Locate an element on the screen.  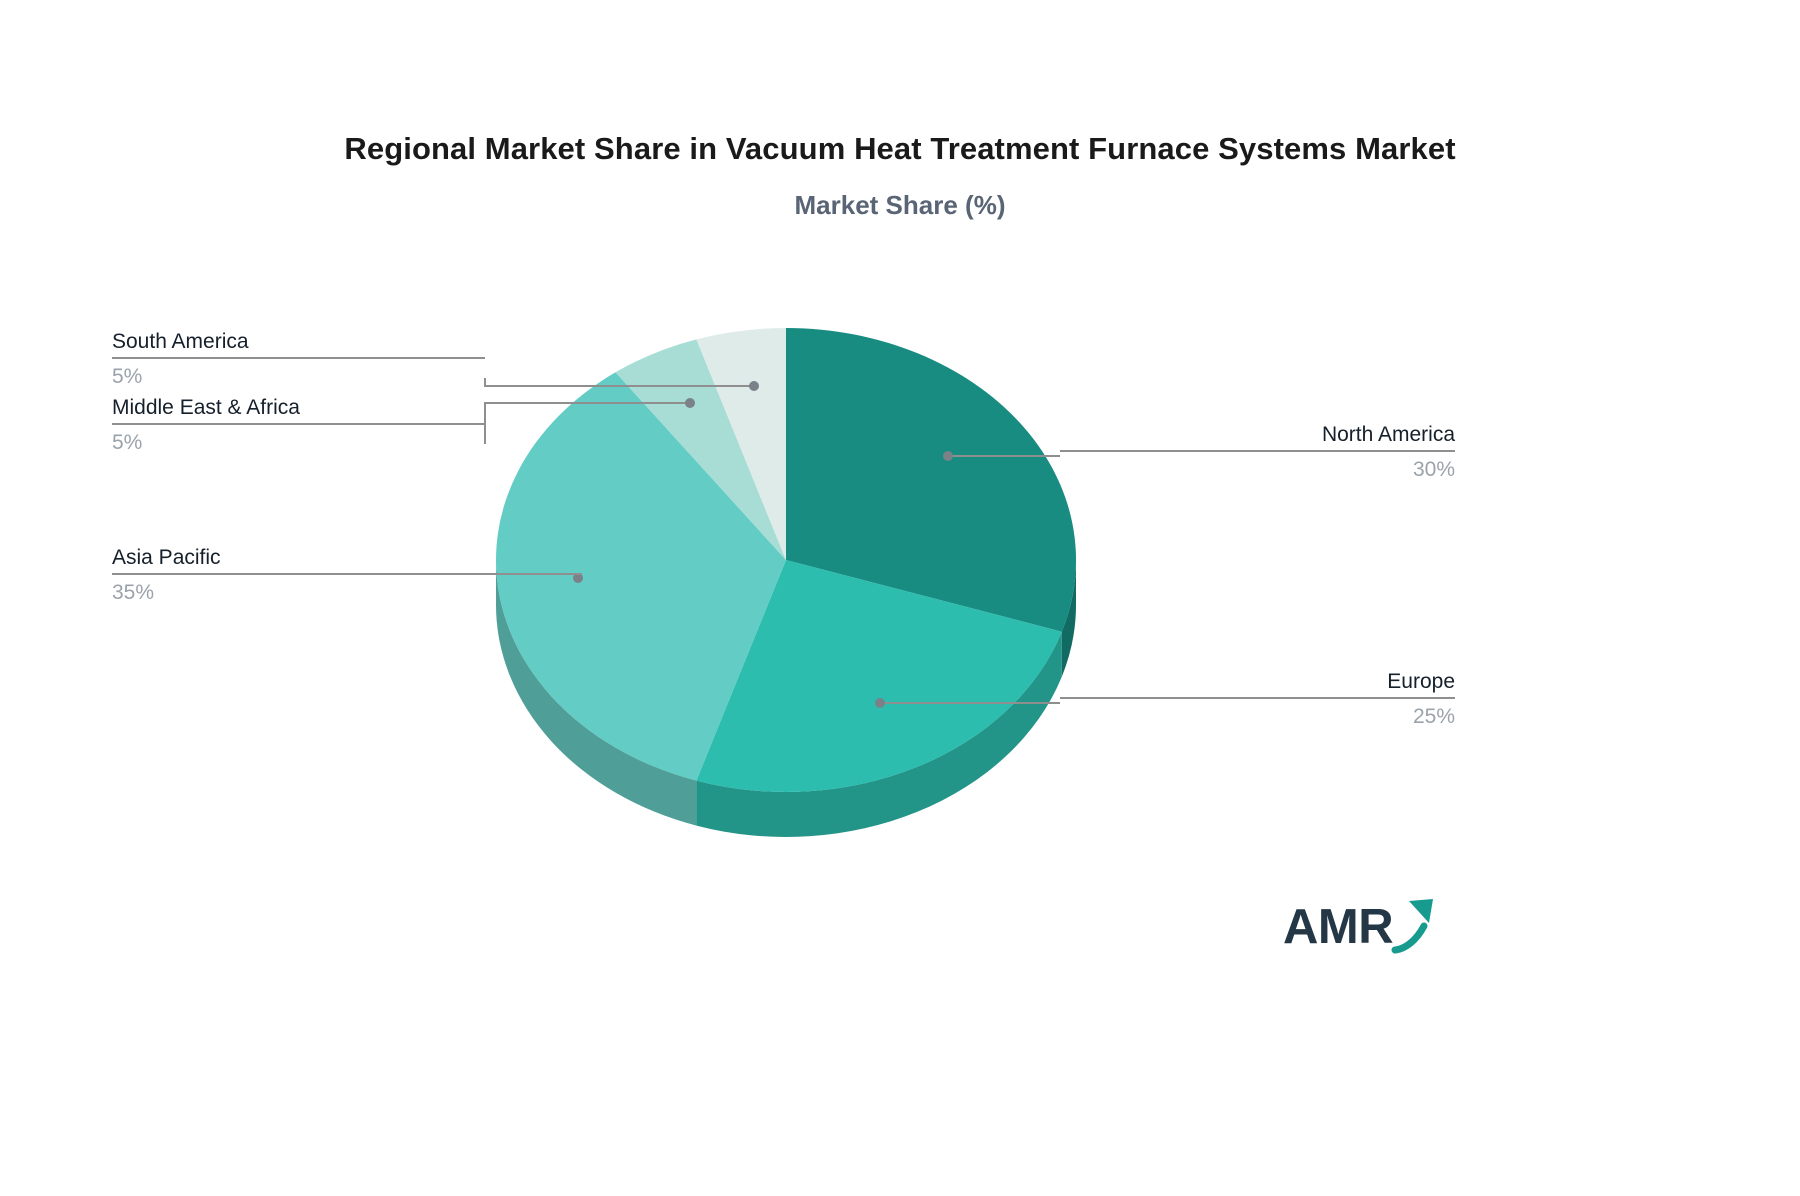
callout-rule-middle-east-africa is located at coordinates (298, 423).